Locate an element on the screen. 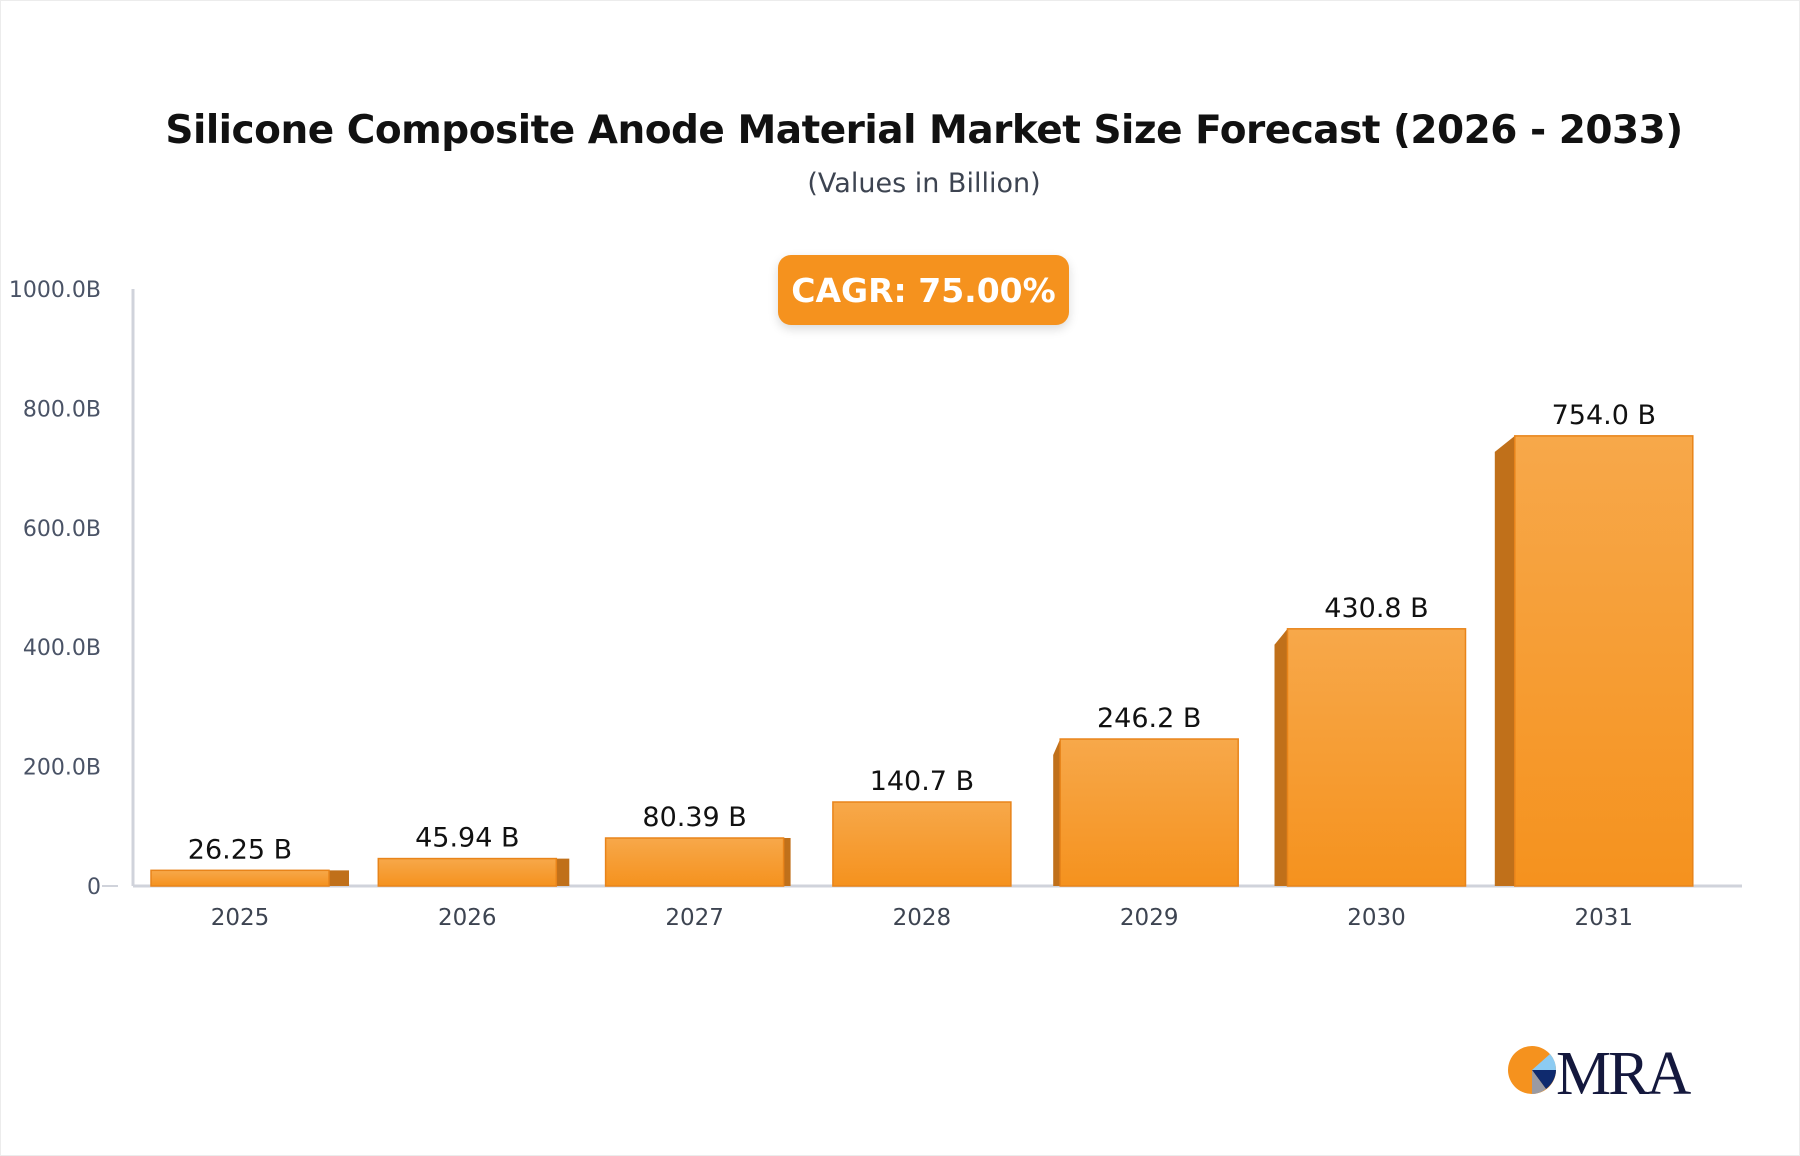 The height and width of the screenshot is (1156, 1800). mra-logo: MRA is located at coordinates (1601, 1070).